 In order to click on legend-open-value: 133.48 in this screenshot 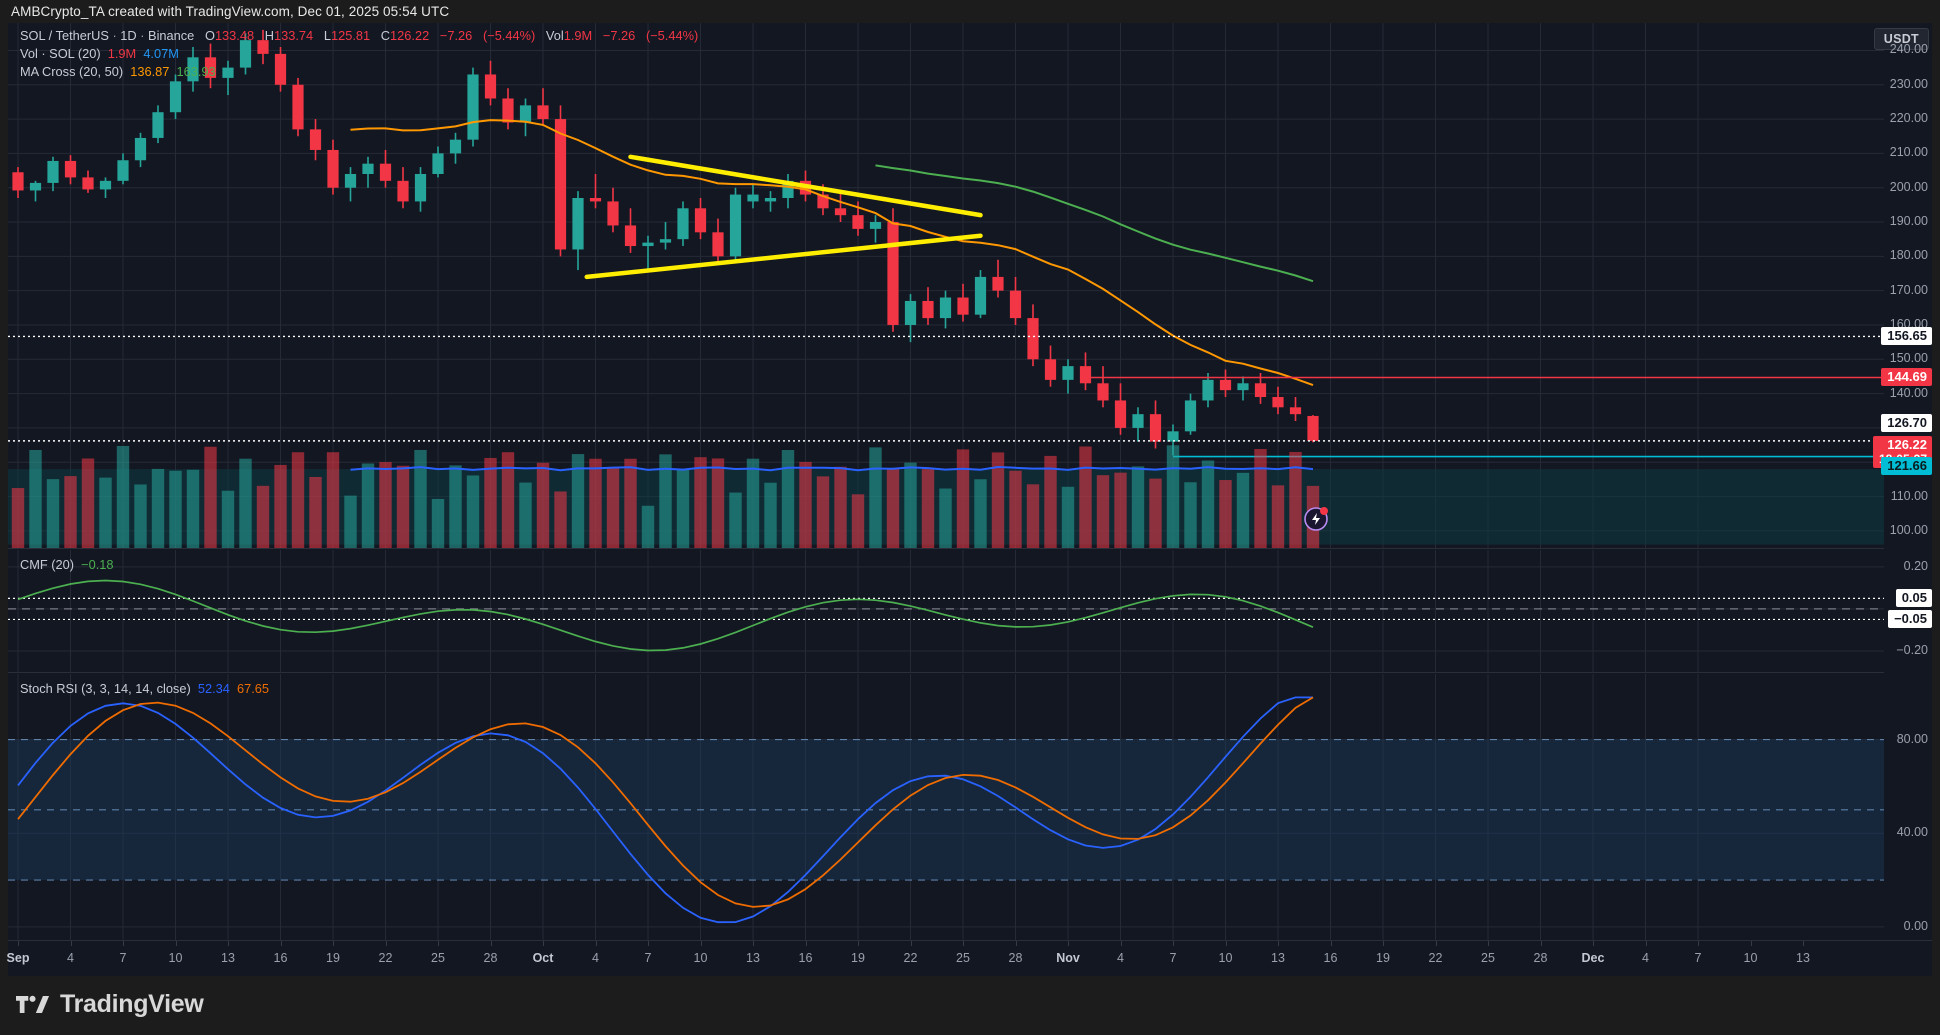, I will do `click(234, 35)`.